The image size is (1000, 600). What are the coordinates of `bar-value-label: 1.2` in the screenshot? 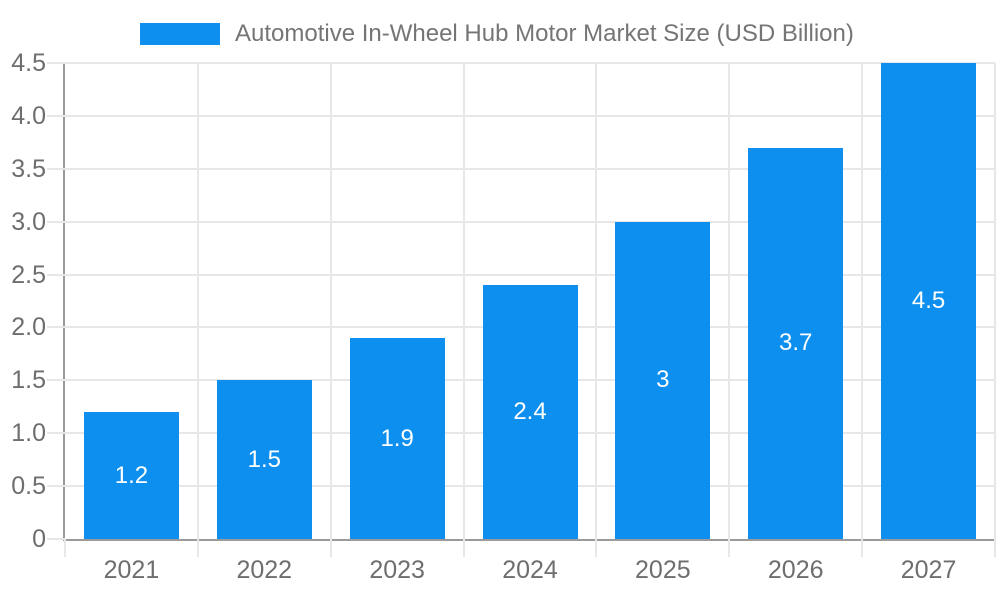 It's located at (131, 475).